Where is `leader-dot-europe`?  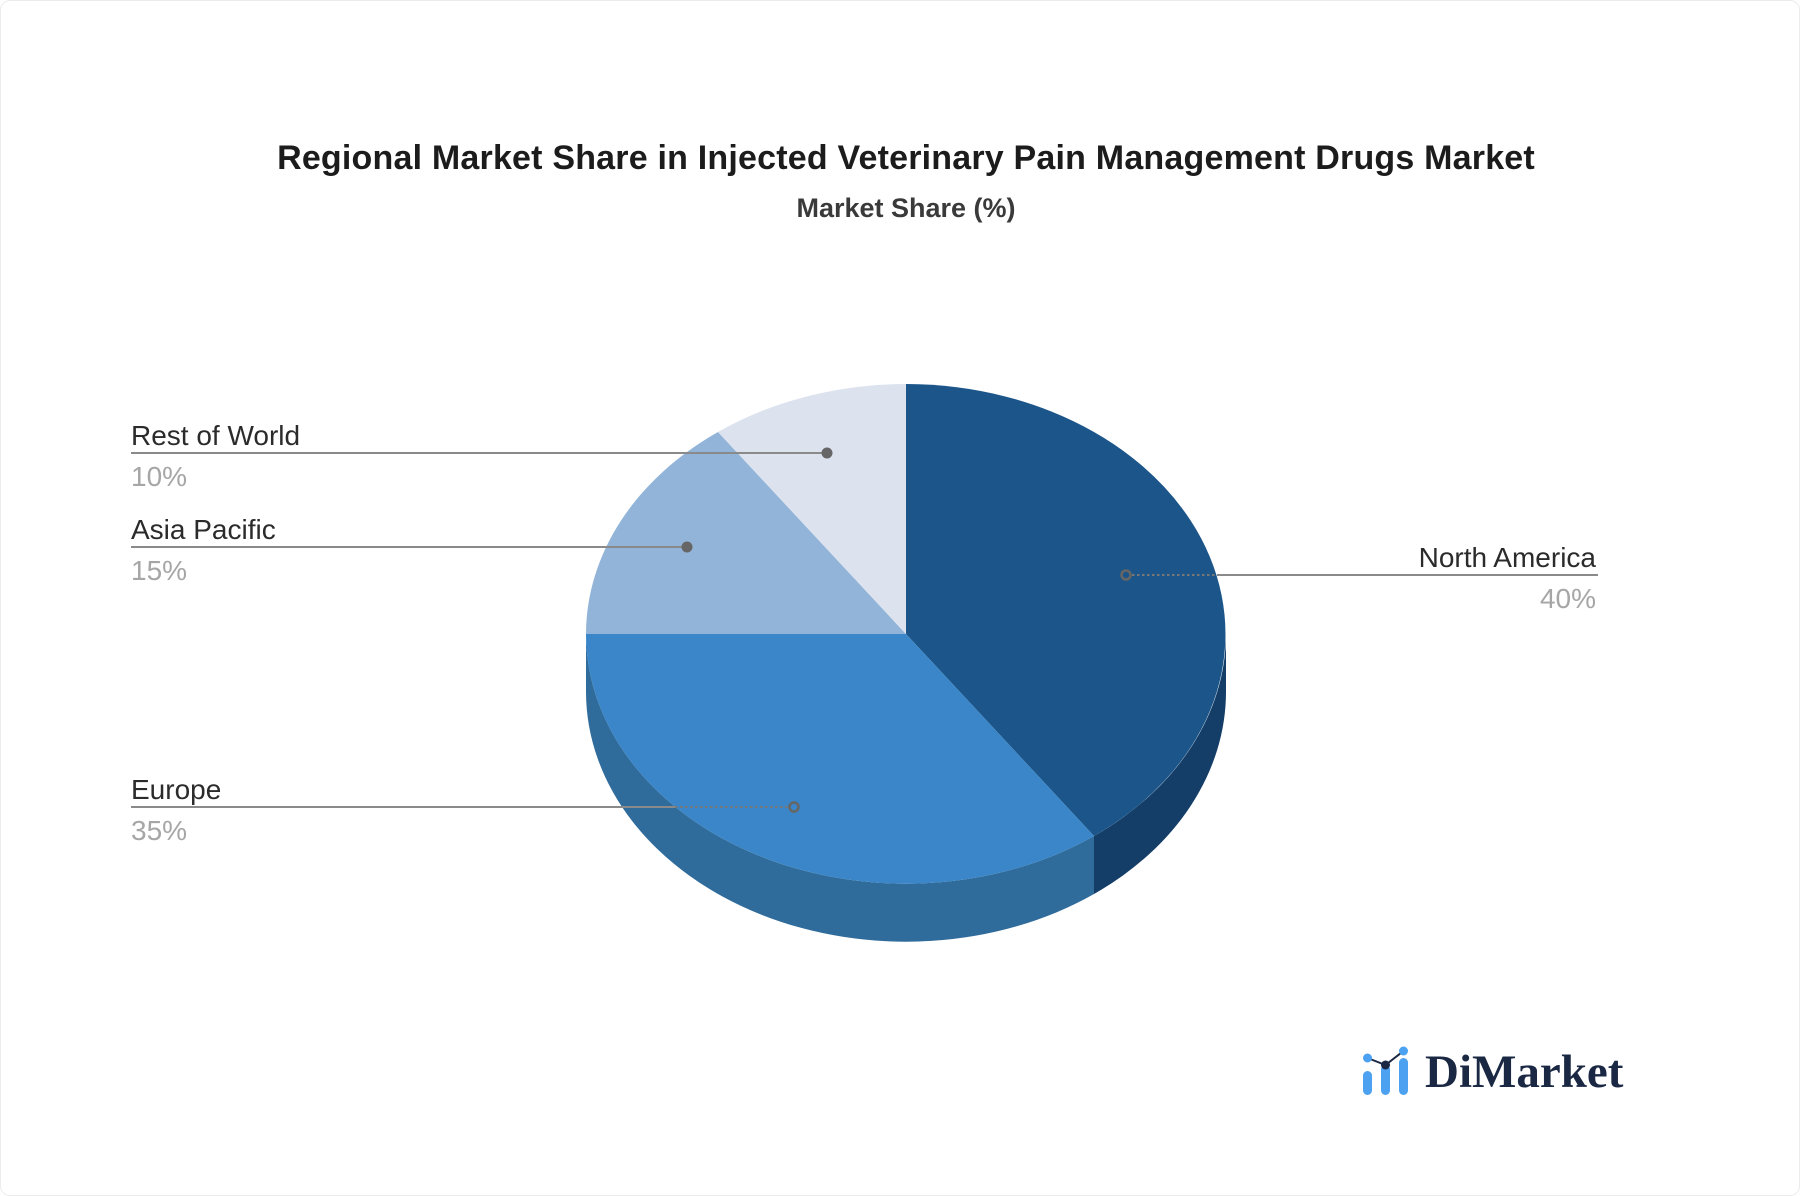
leader-dot-europe is located at coordinates (794, 807).